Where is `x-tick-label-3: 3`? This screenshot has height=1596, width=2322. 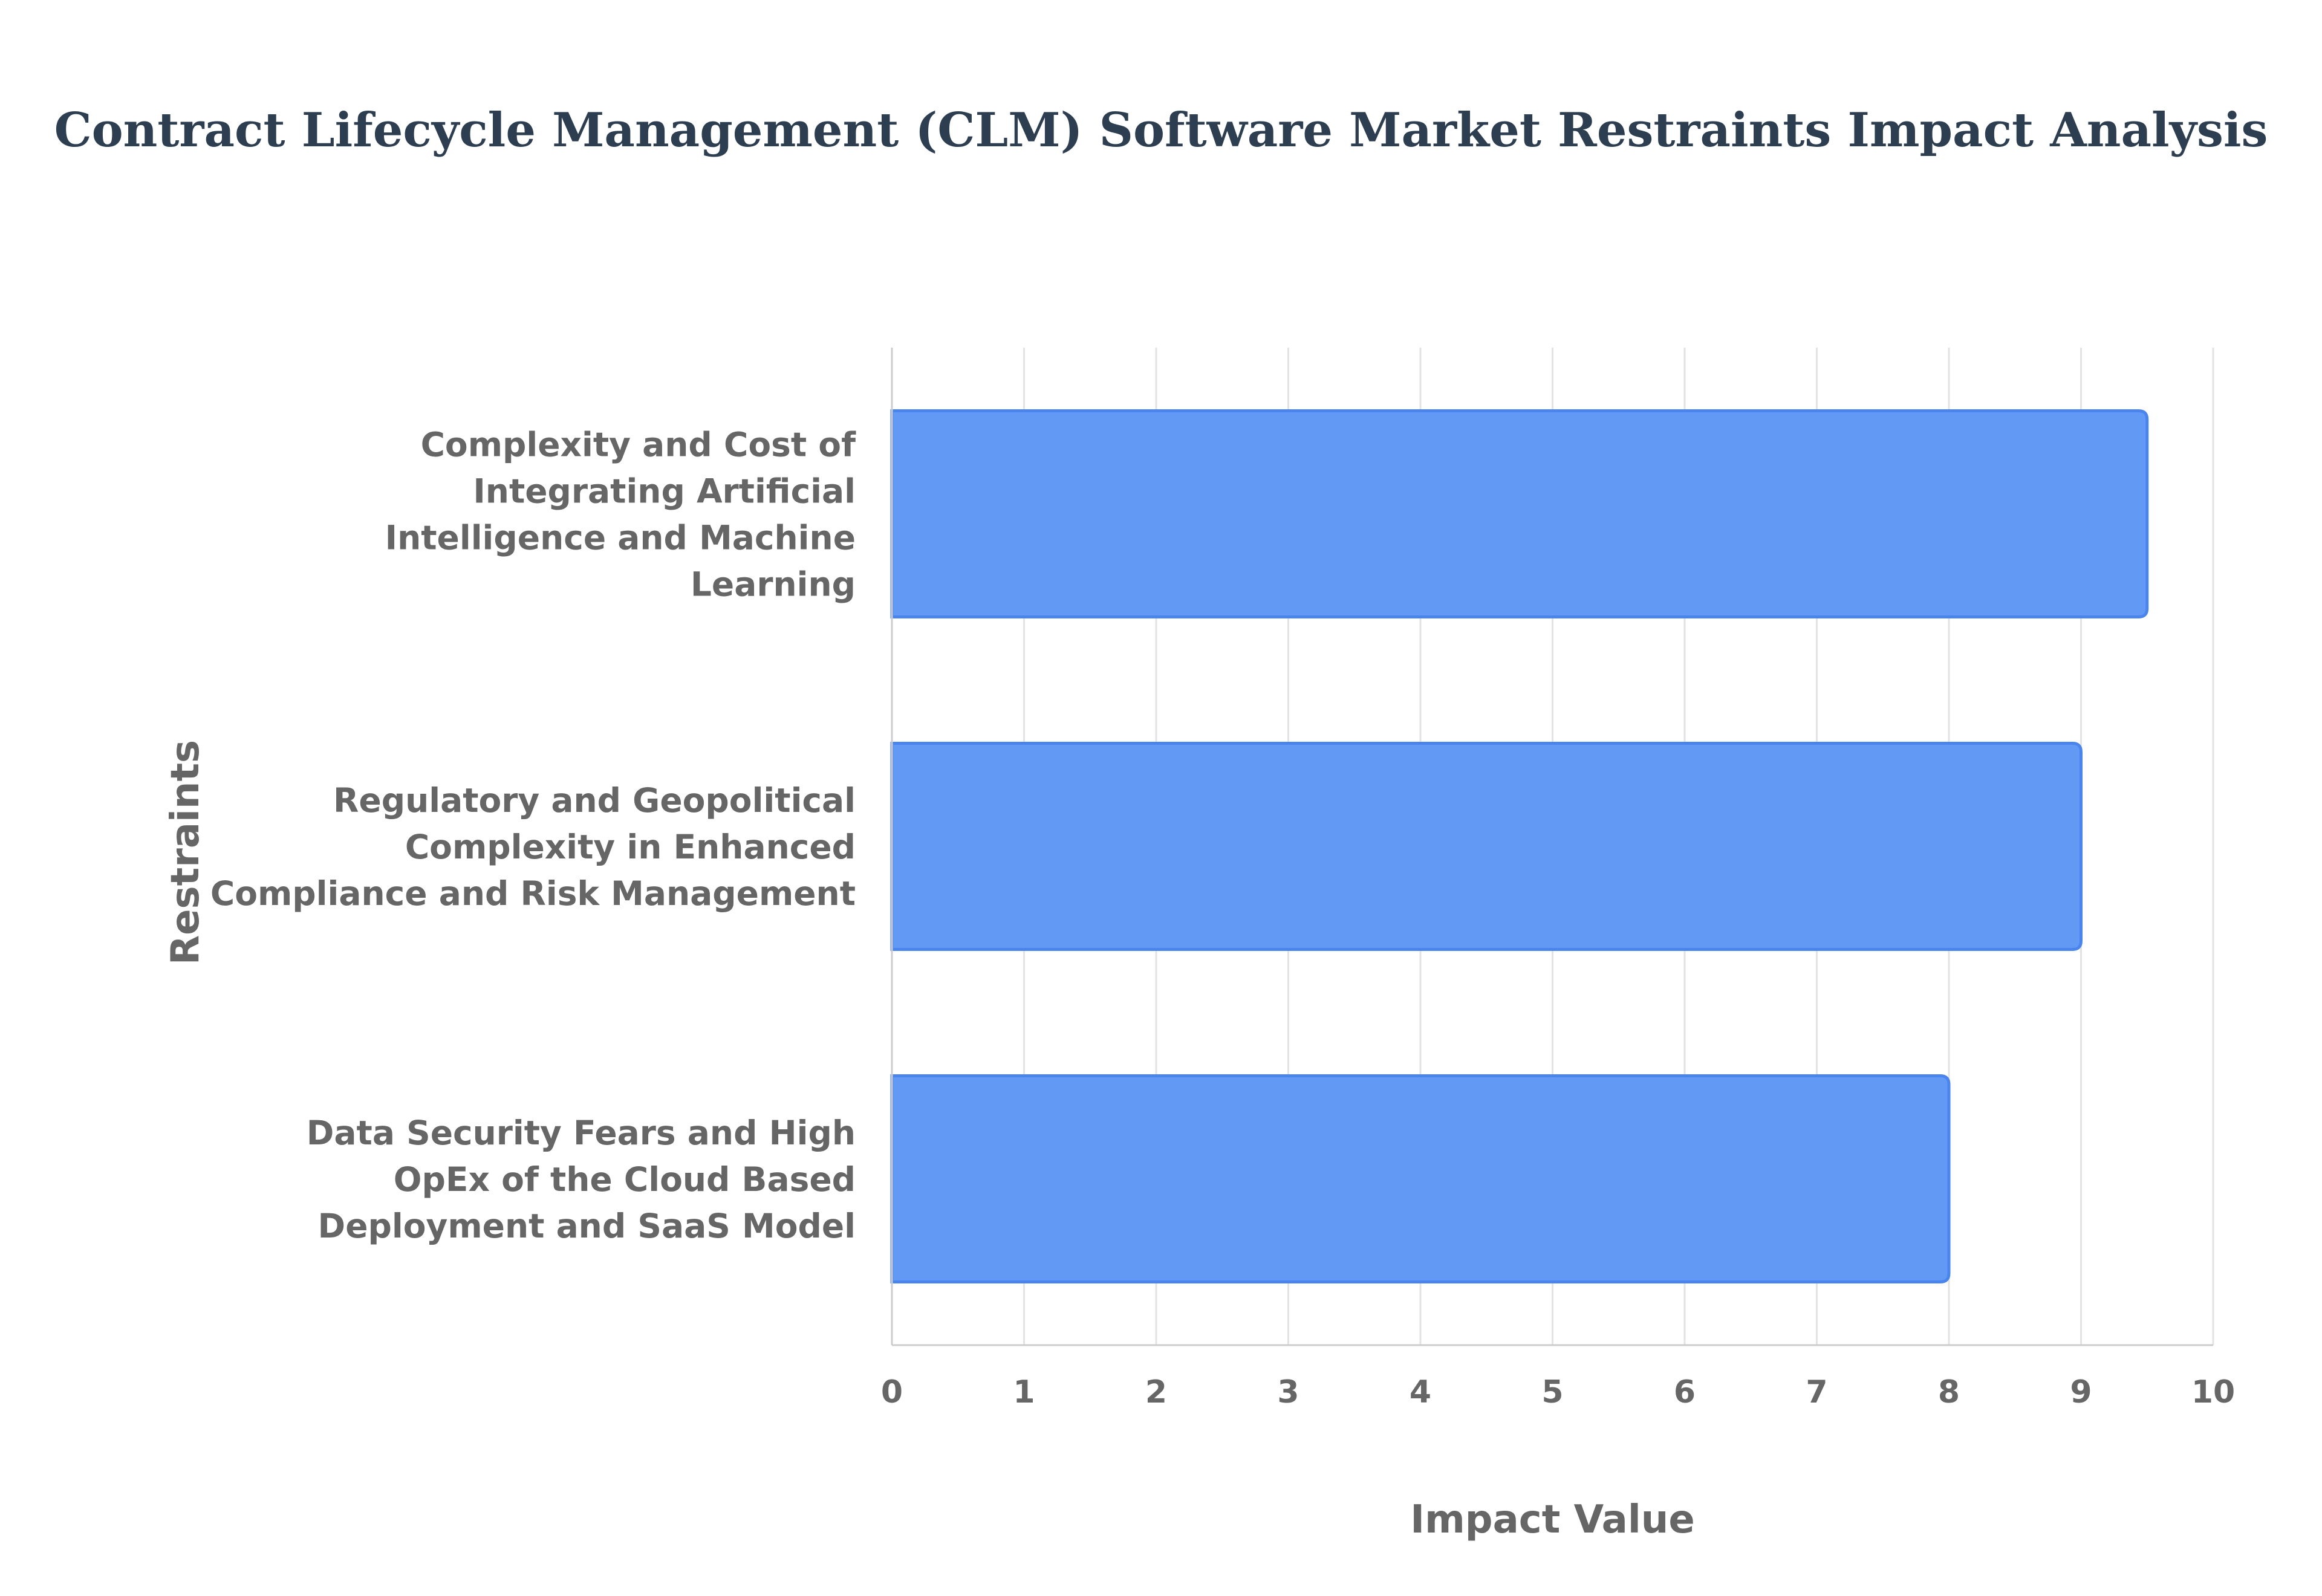 x-tick-label-3: 3 is located at coordinates (1288, 1392).